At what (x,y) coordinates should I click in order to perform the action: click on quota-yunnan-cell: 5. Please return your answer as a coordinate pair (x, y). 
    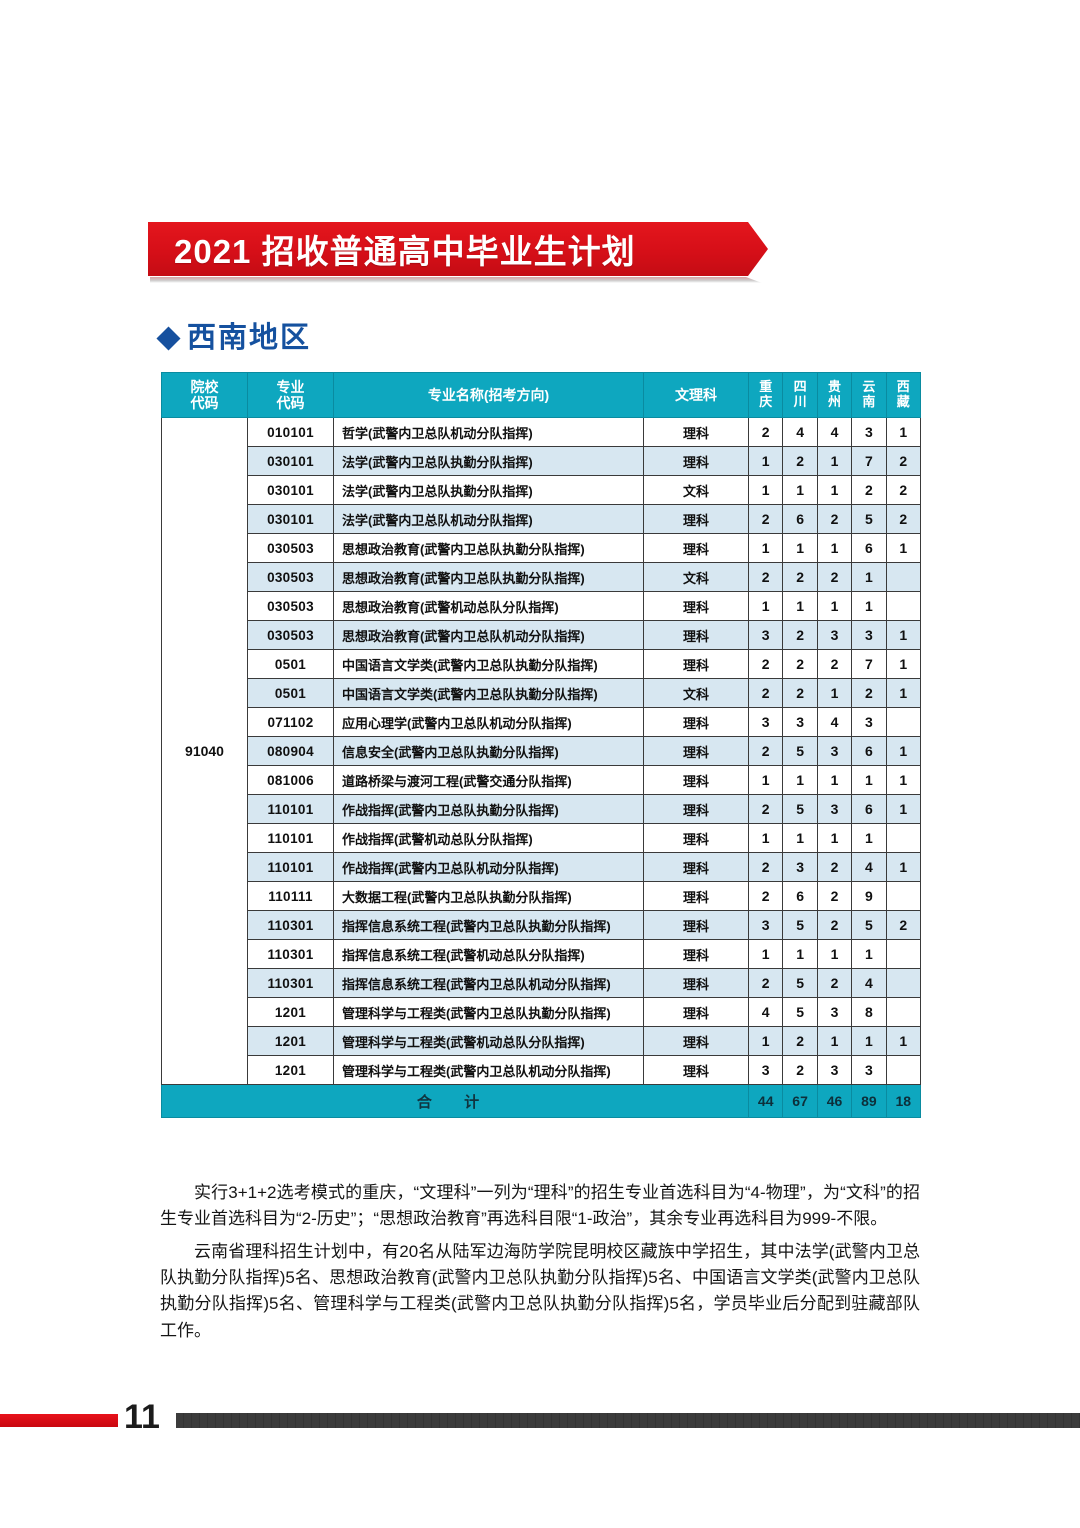
    Looking at the image, I should click on (869, 925).